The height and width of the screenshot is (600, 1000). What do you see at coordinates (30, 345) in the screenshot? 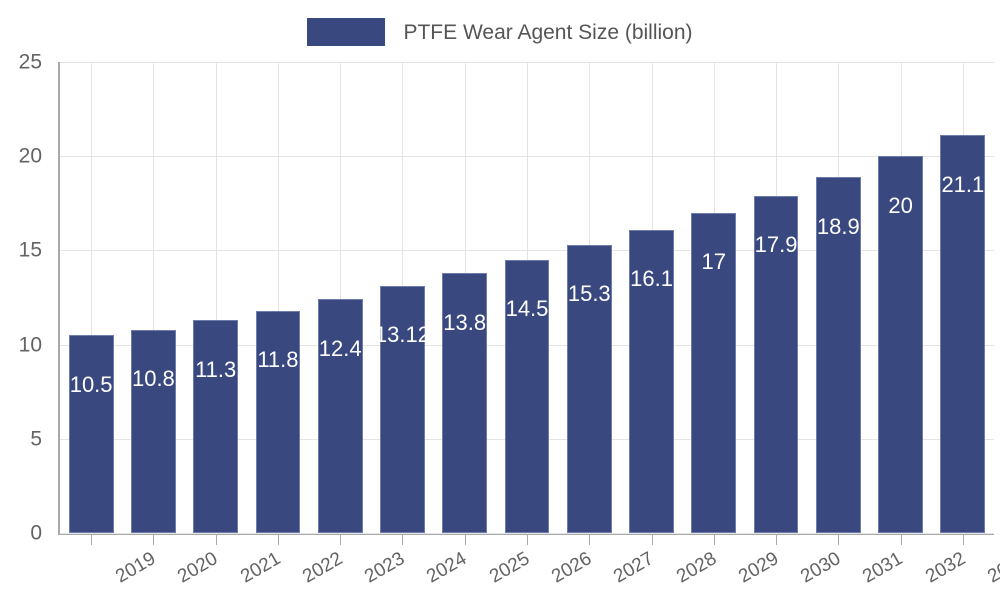
I see `y-axis-tick-label: 10` at bounding box center [30, 345].